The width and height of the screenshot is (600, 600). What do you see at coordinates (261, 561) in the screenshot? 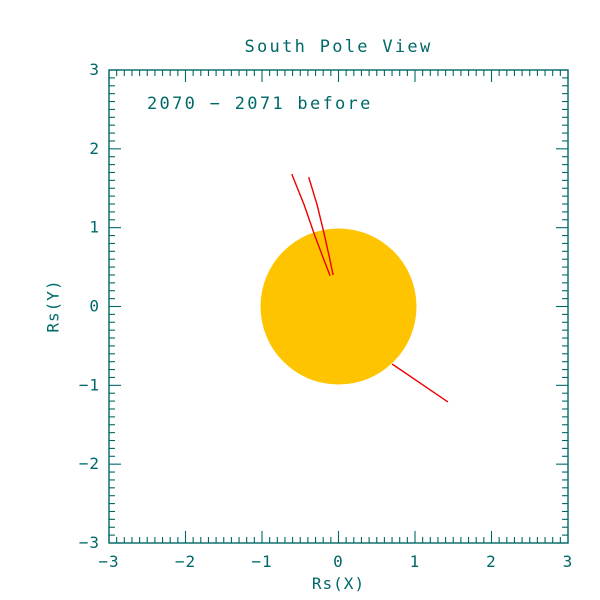
I see `x-tick-label: −1` at bounding box center [261, 561].